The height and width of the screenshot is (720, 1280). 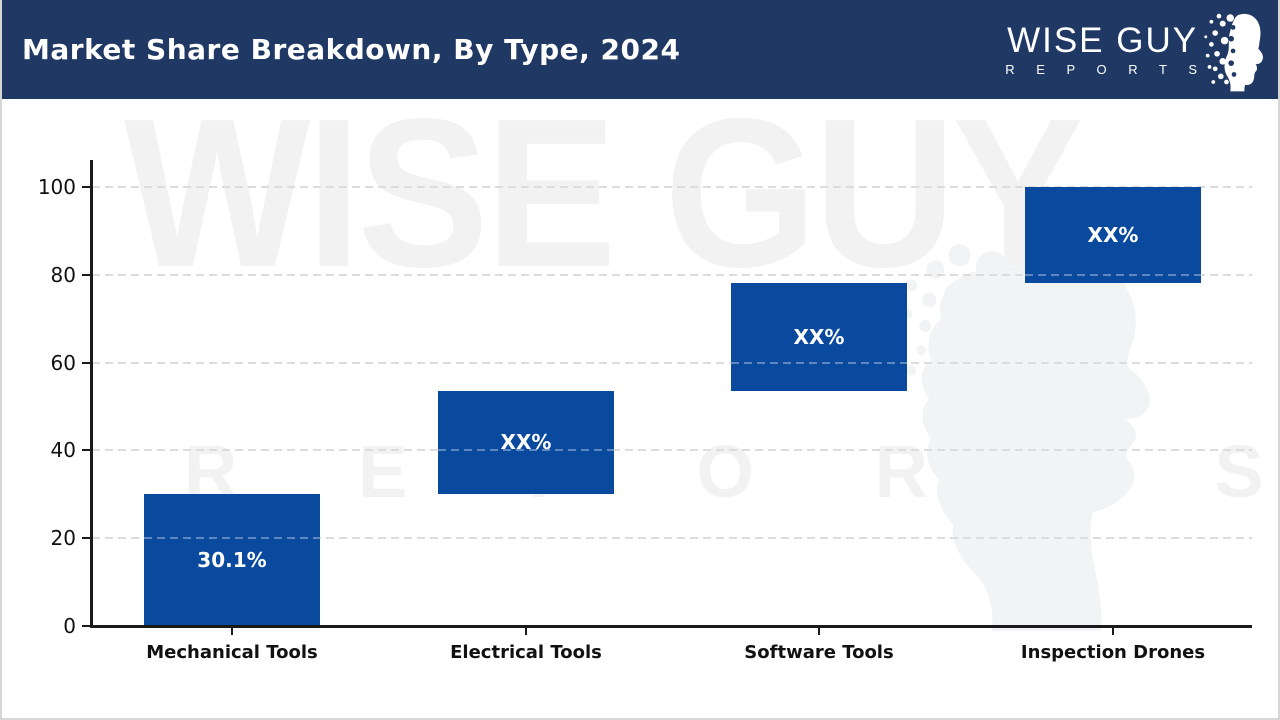 What do you see at coordinates (526, 652) in the screenshot?
I see `category-label: Electrical Tools` at bounding box center [526, 652].